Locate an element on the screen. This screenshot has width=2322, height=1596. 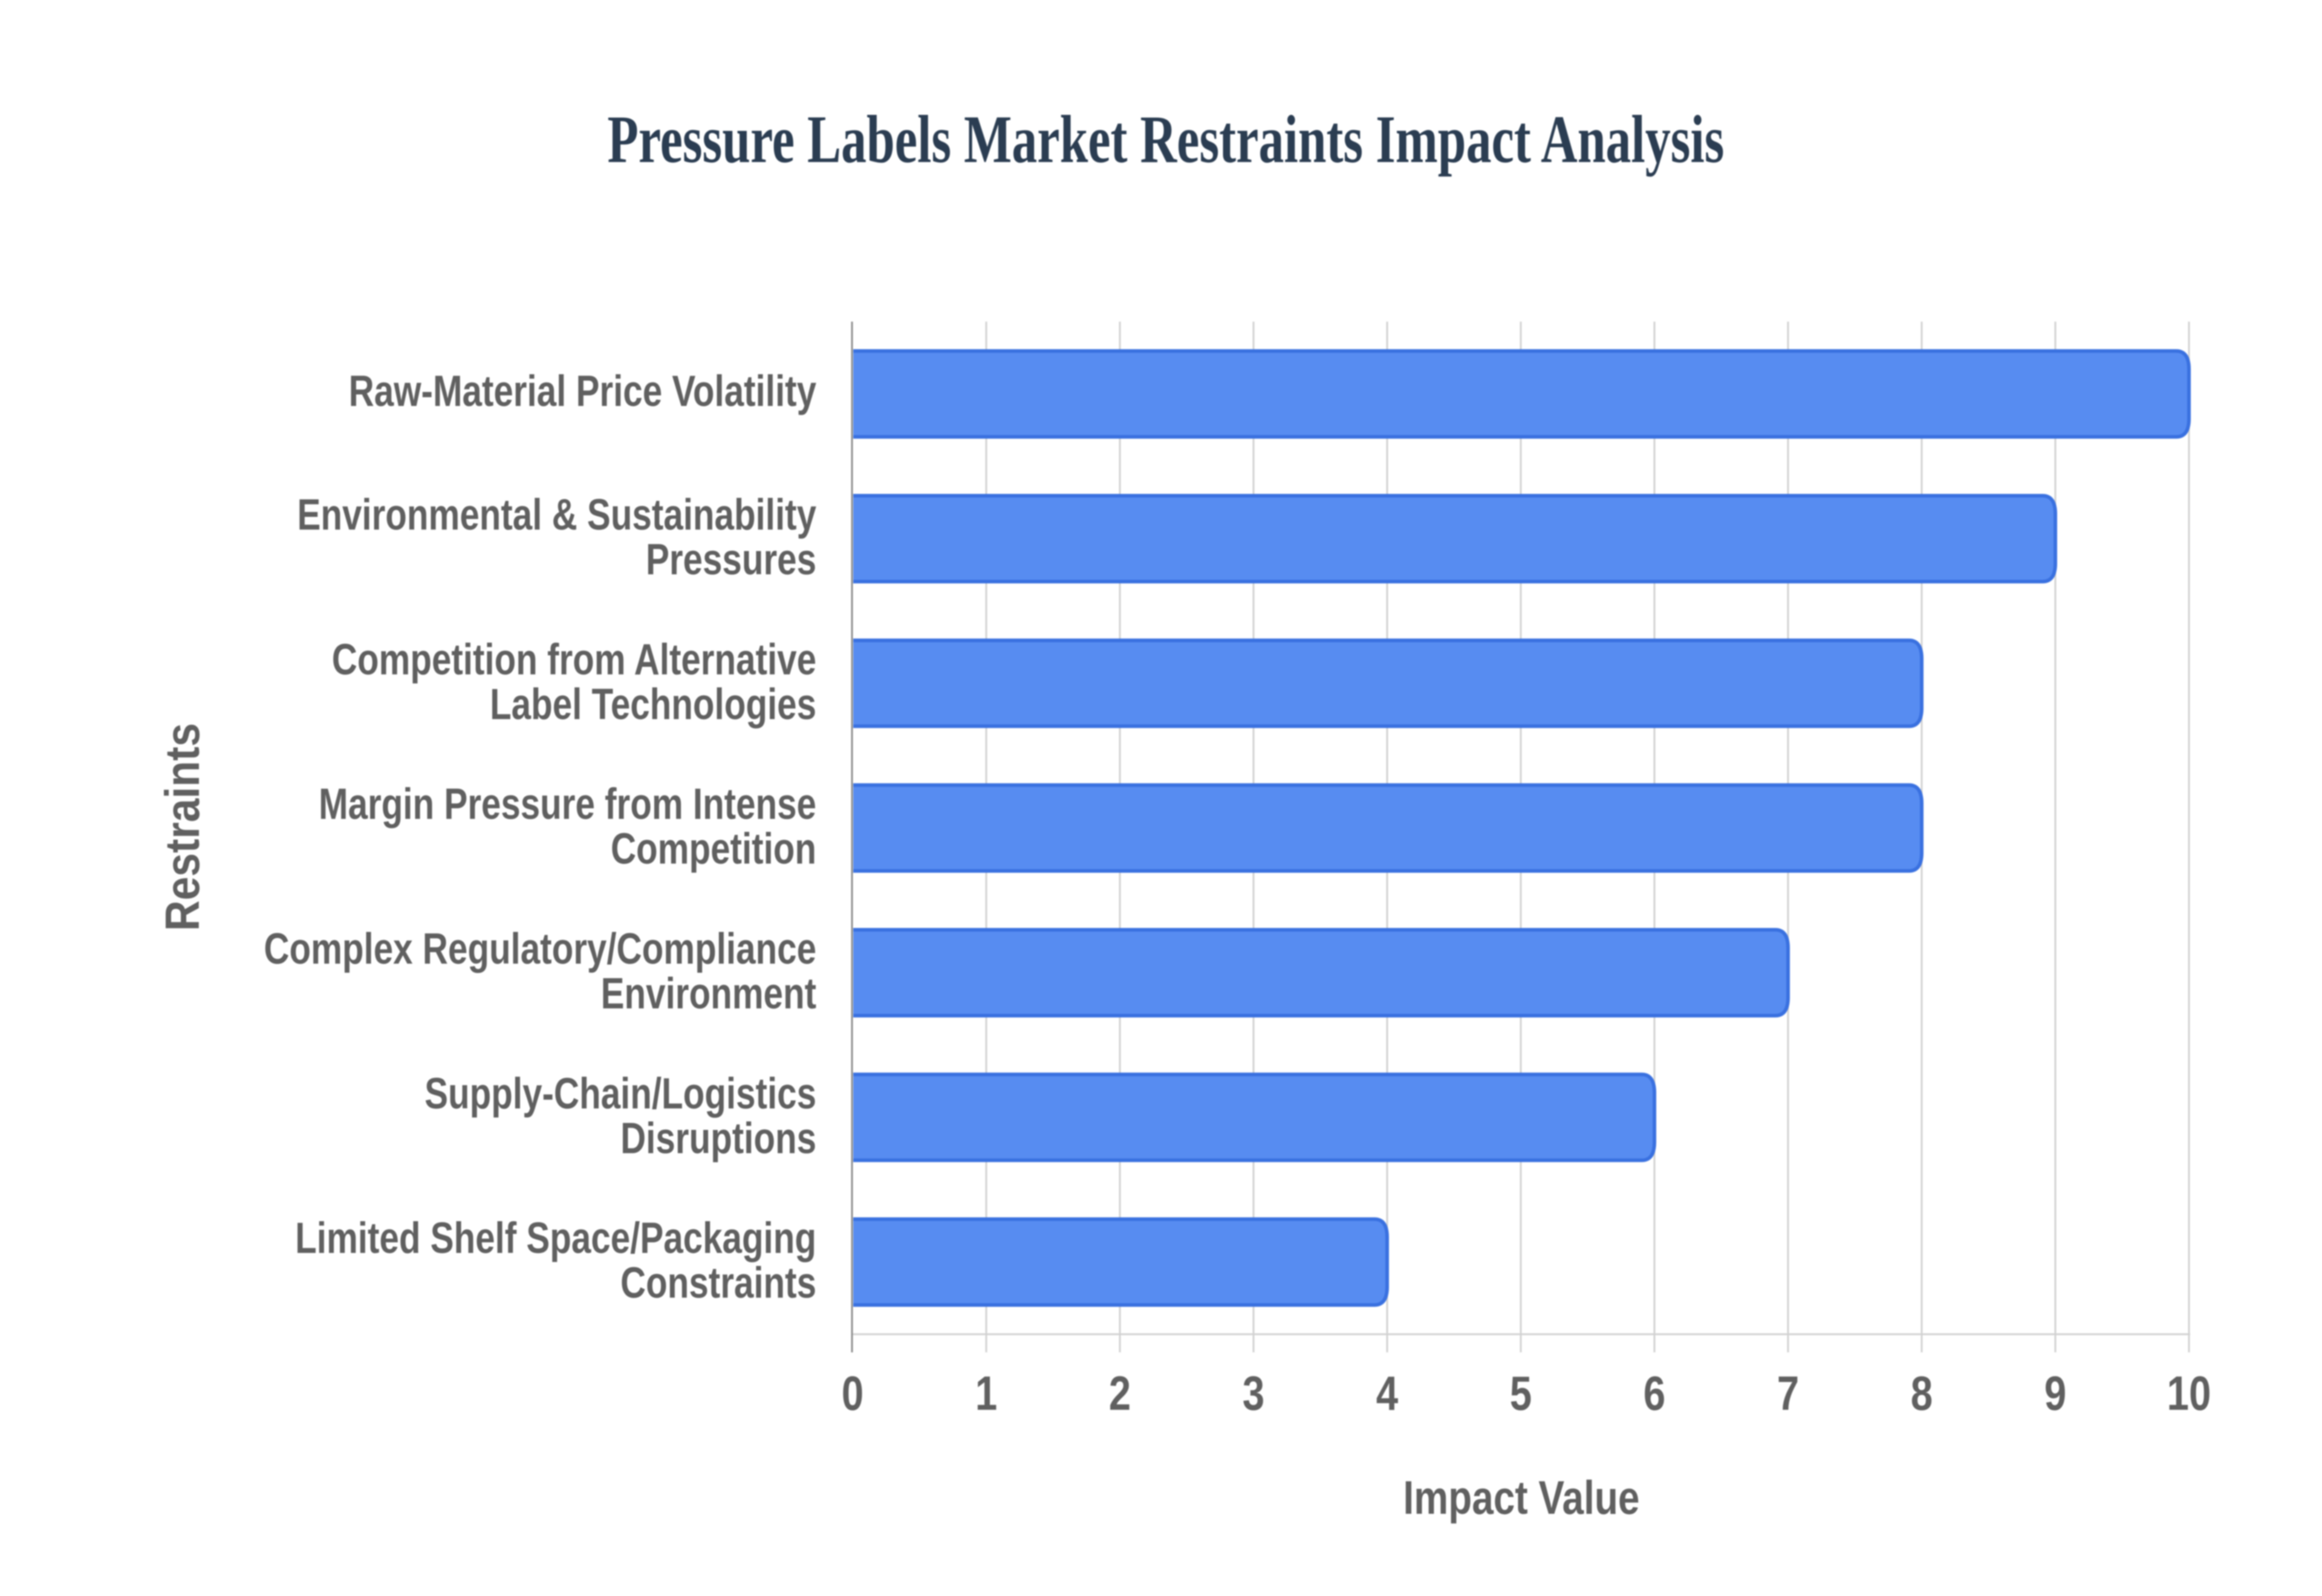
svg-text: Pressures is located at coordinates (731, 559).